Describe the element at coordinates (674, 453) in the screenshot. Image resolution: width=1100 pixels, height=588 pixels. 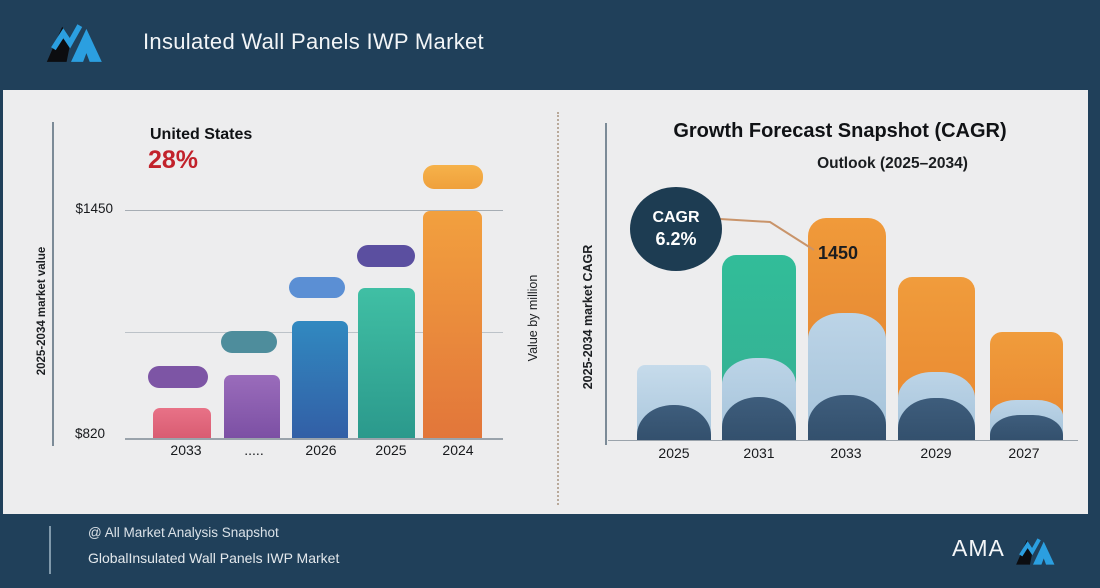
I see `xtick-r-2025: 2025` at that location.